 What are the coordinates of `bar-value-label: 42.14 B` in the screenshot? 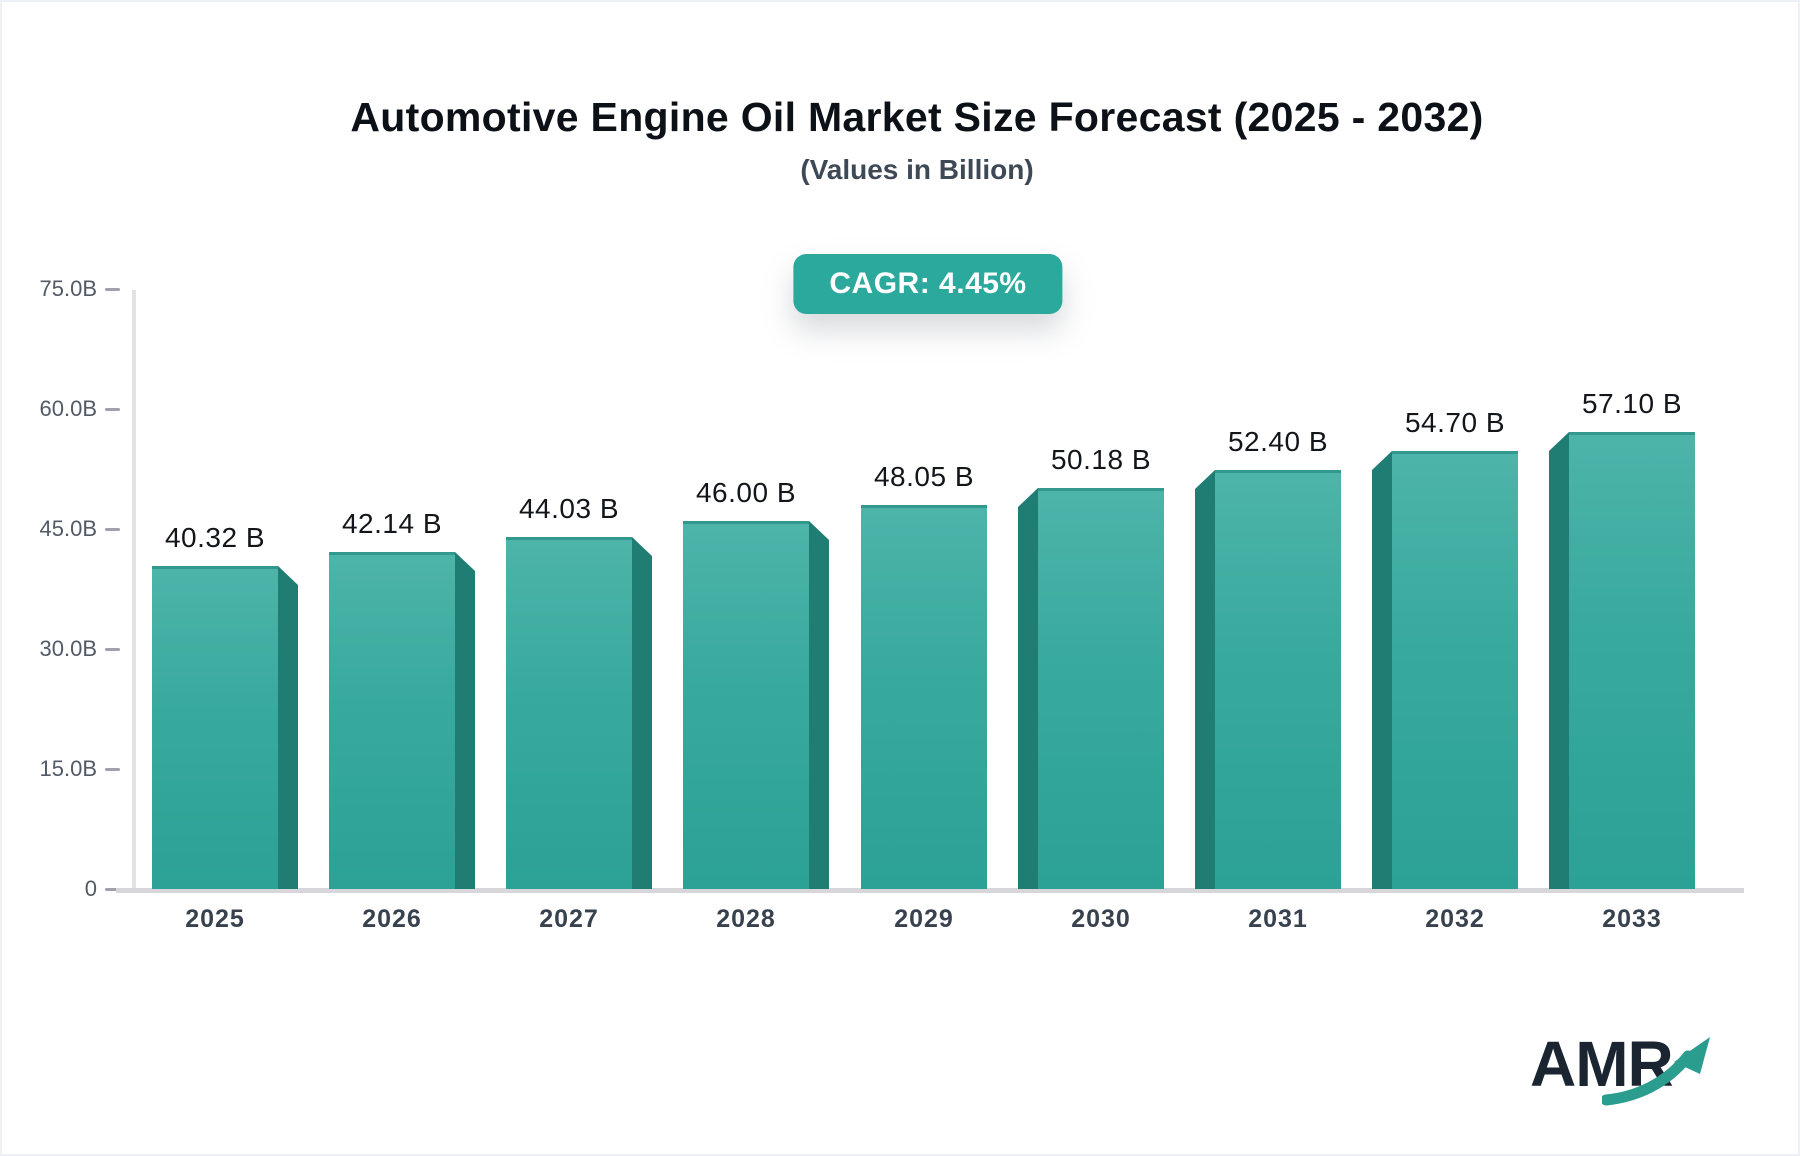 It's located at (392, 523).